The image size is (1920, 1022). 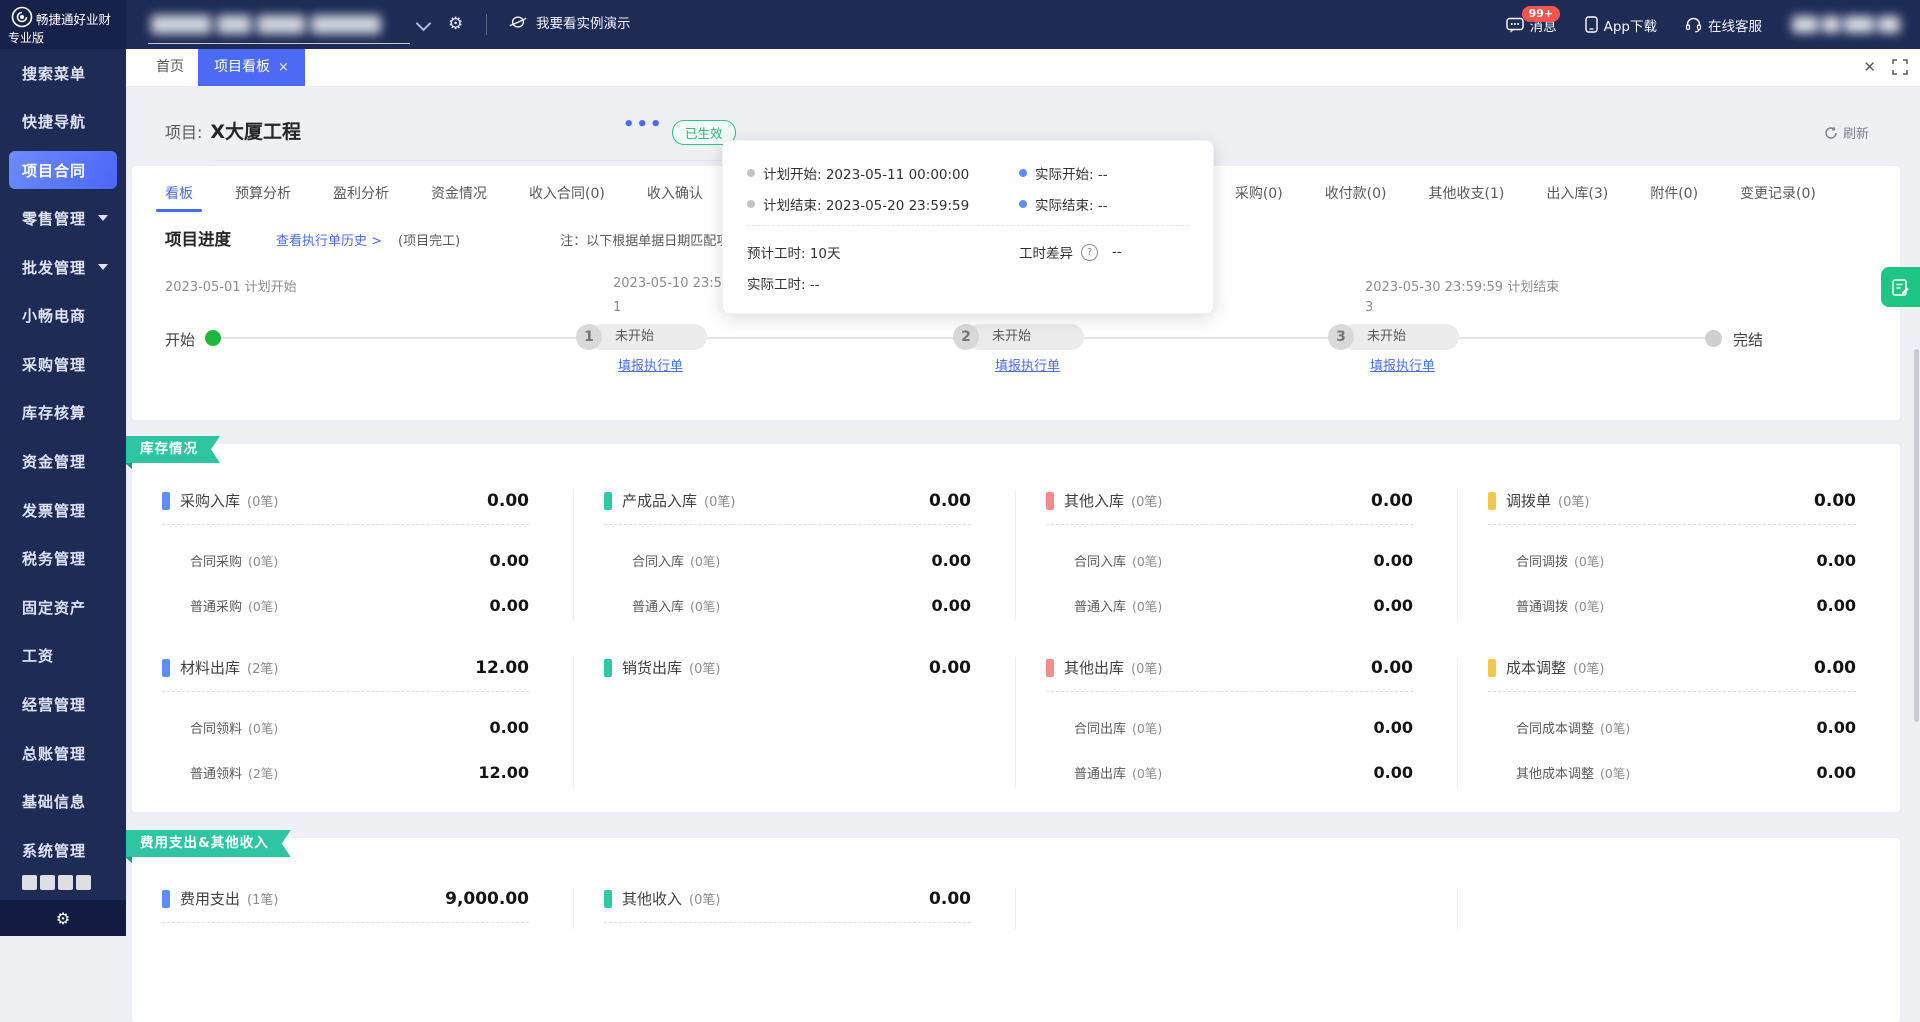 I want to click on sidebar-item-label: 搜索菜单, so click(x=54, y=73).